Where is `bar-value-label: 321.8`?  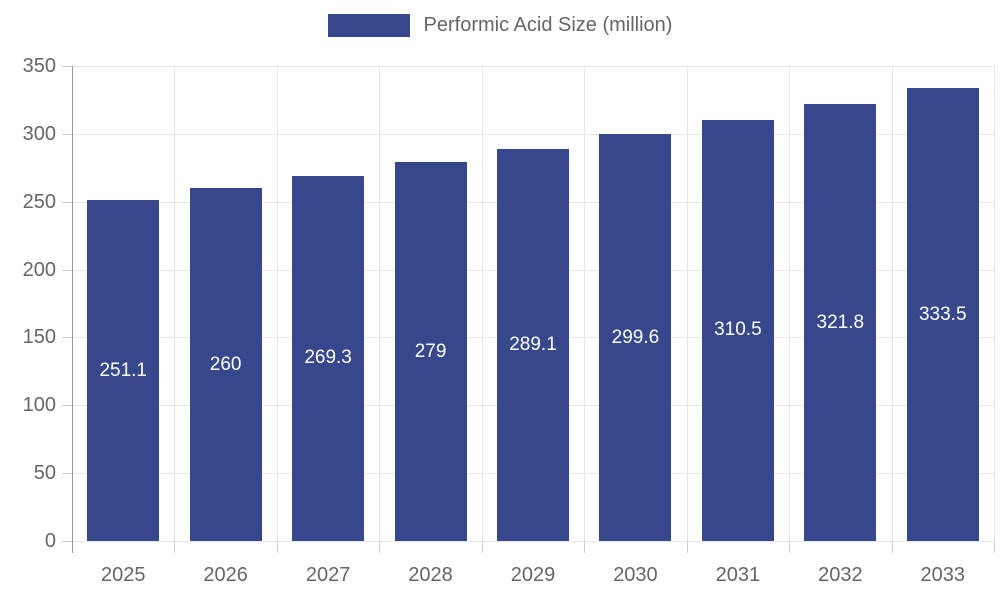
bar-value-label: 321.8 is located at coordinates (840, 322).